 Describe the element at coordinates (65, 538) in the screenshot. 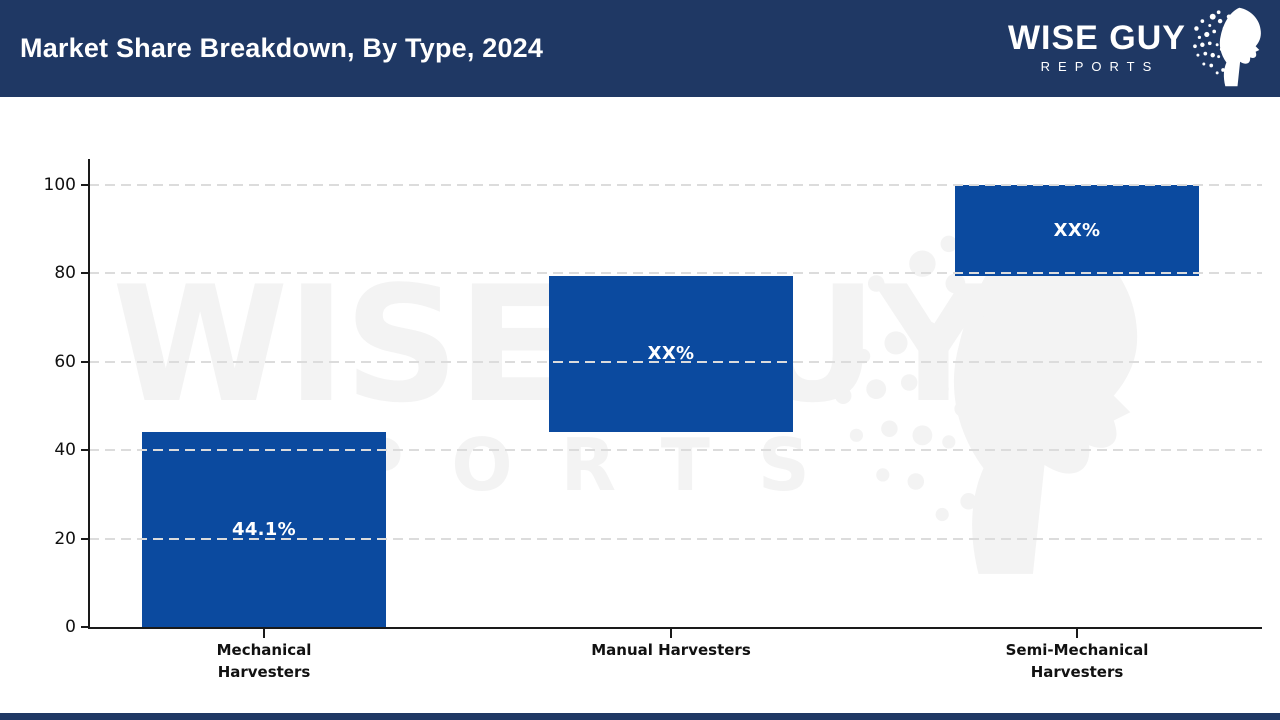

I see `y-tick-label-20: 20` at that location.